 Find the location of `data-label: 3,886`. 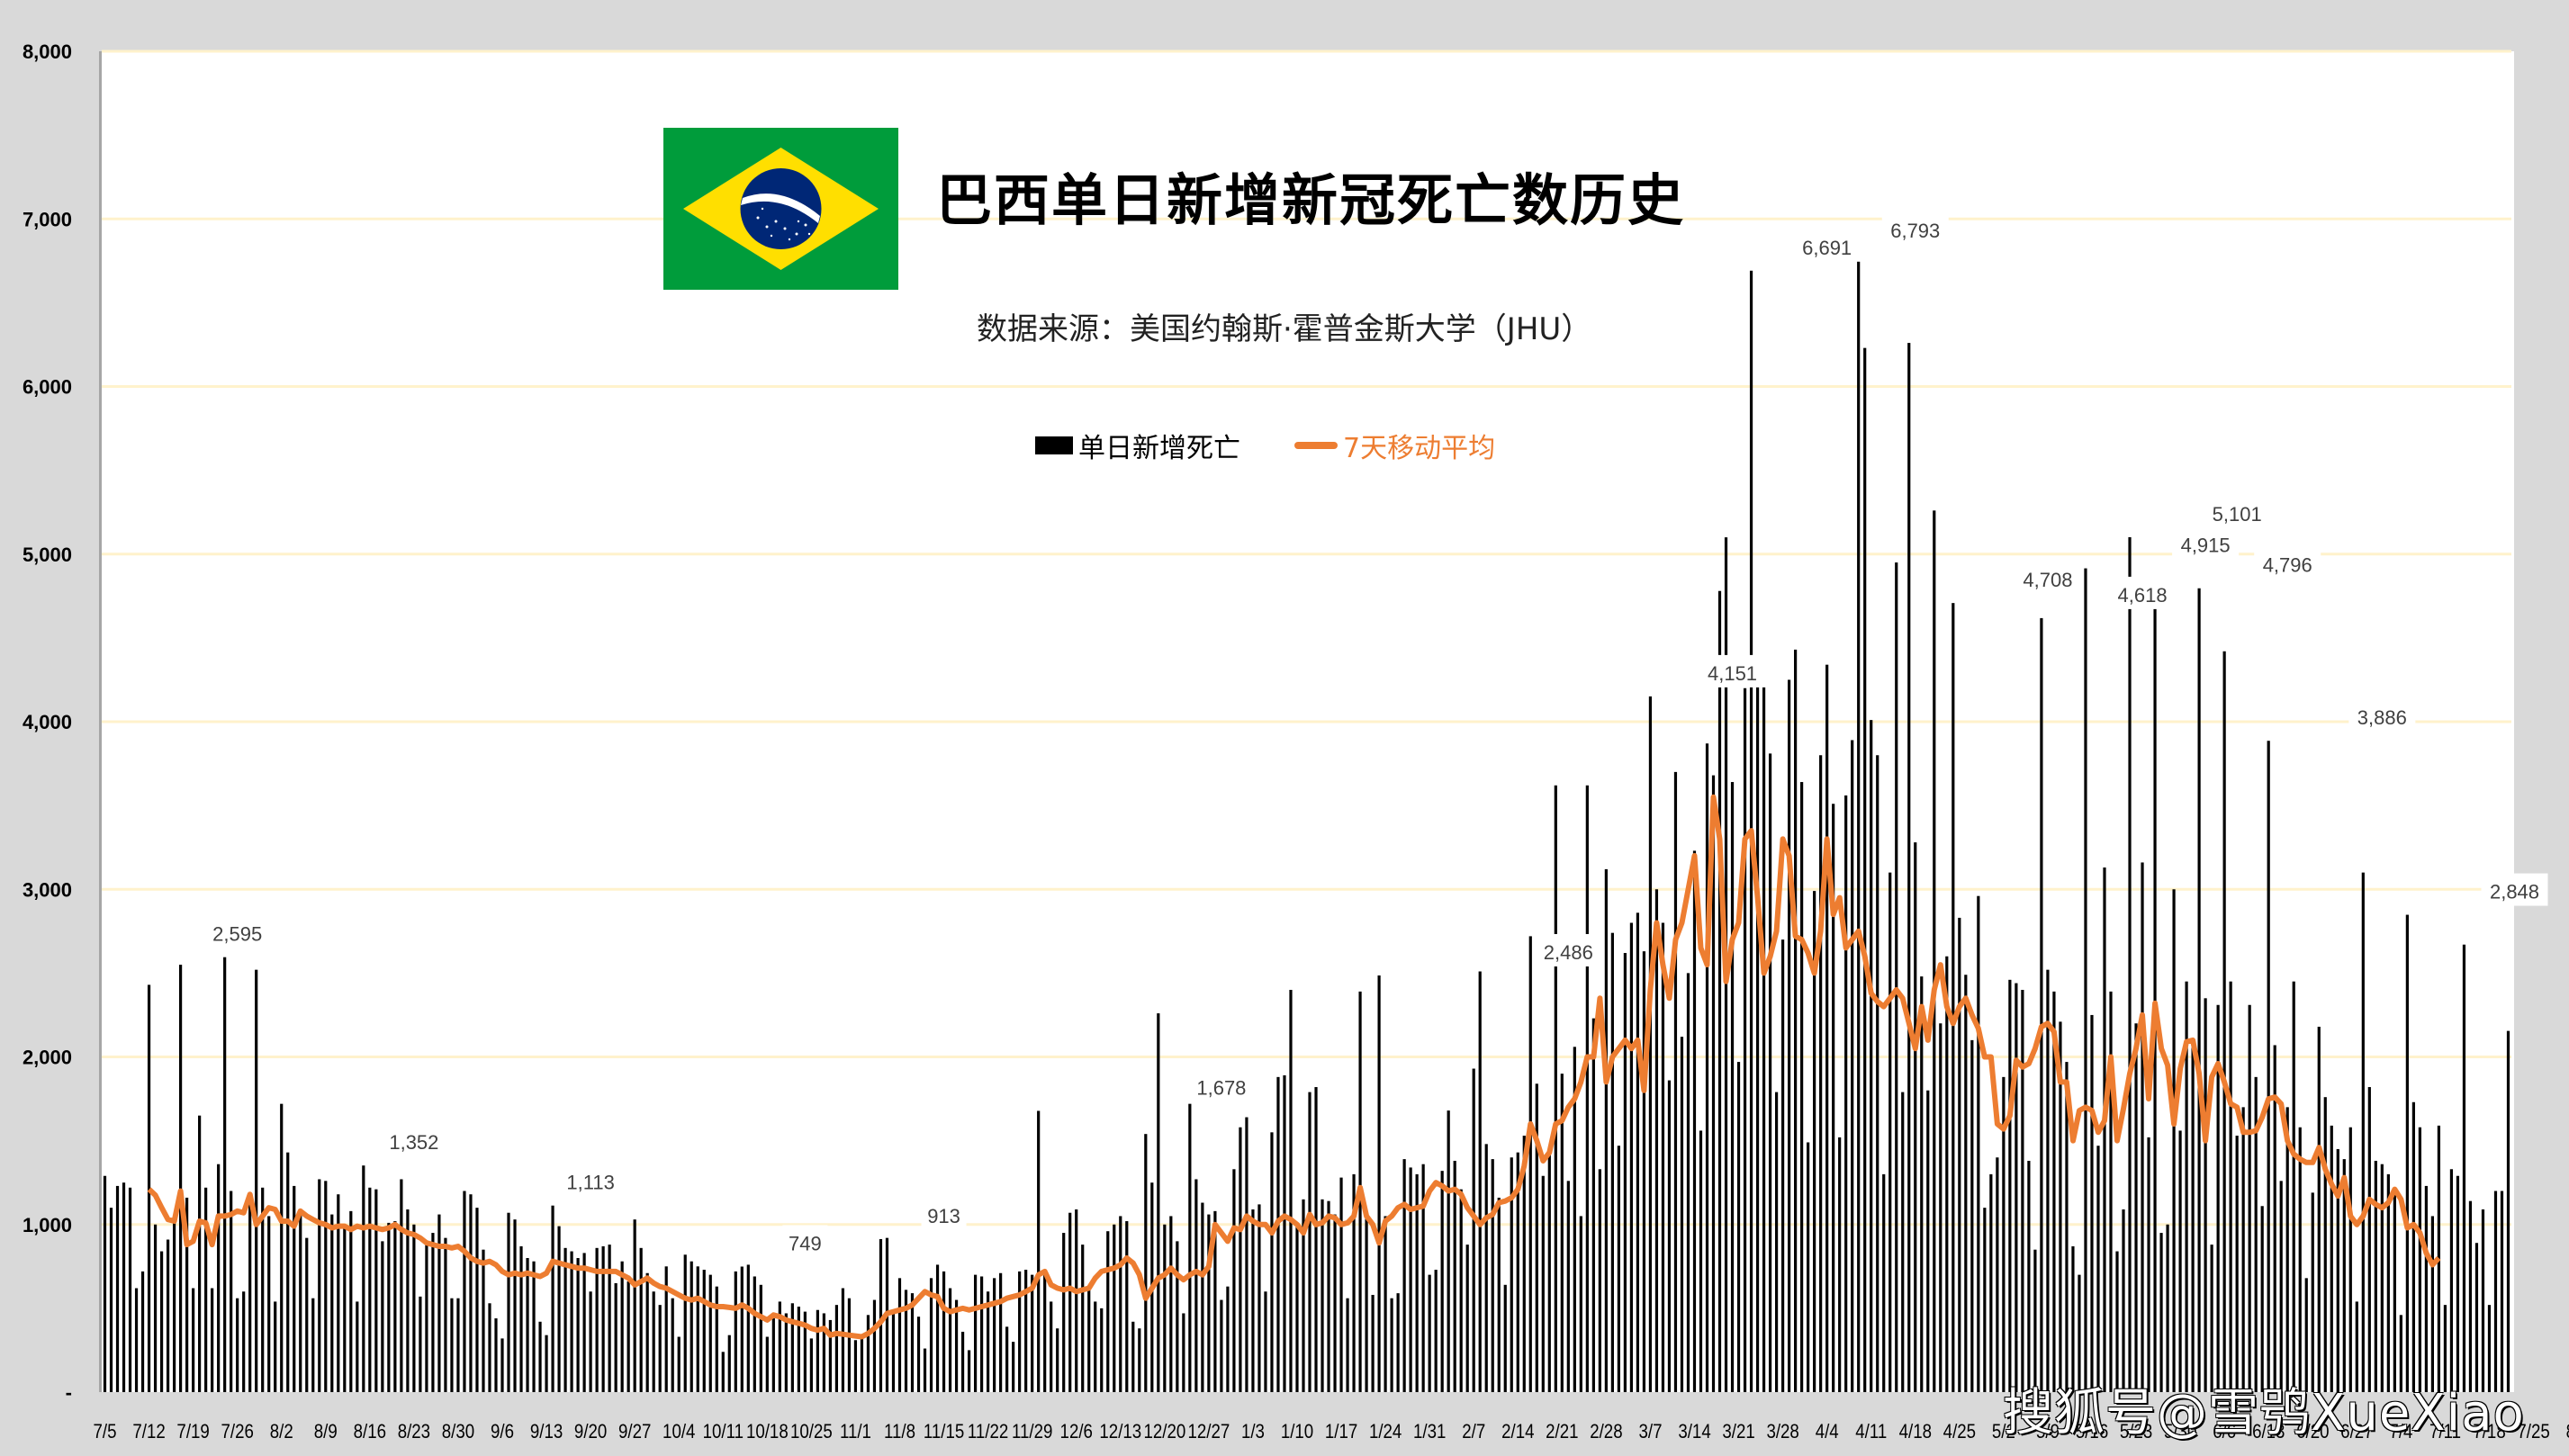

data-label: 3,886 is located at coordinates (2382, 717).